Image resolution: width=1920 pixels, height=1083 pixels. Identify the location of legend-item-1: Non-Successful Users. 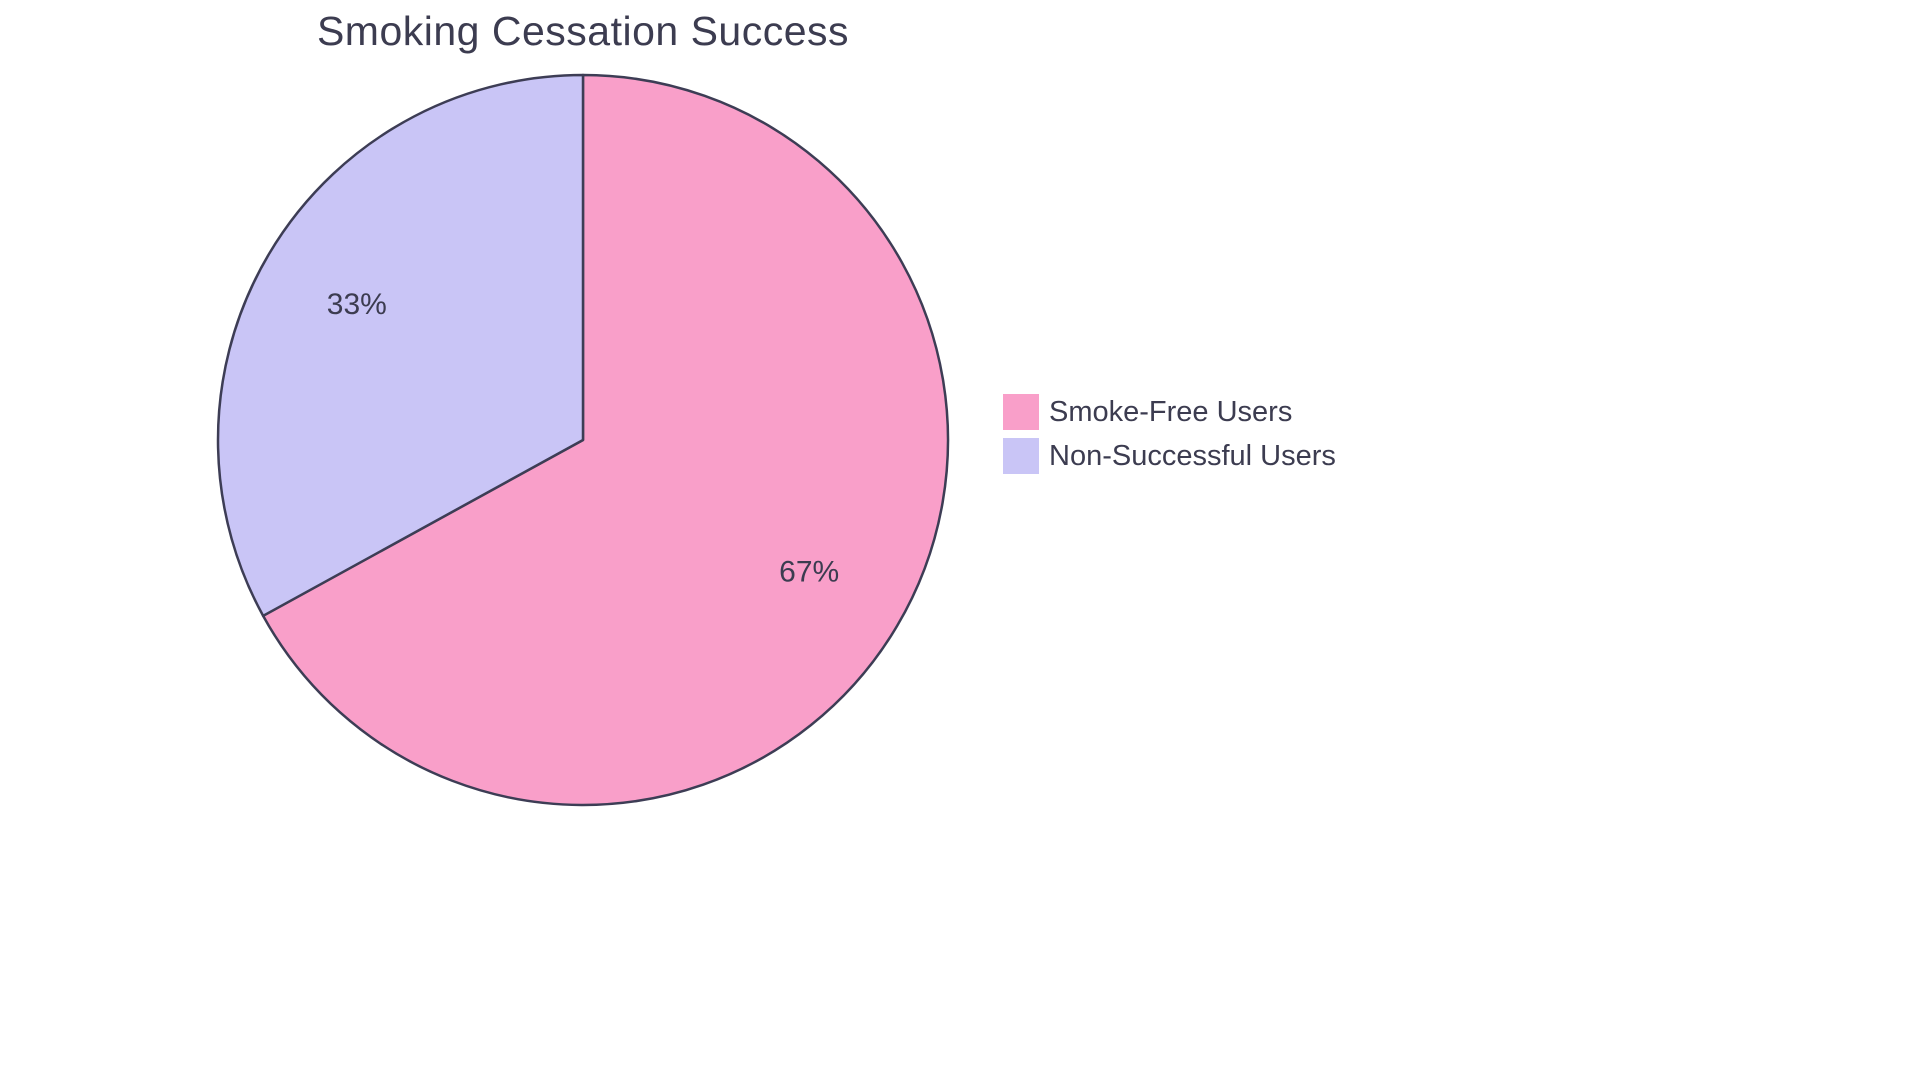
(1169, 456).